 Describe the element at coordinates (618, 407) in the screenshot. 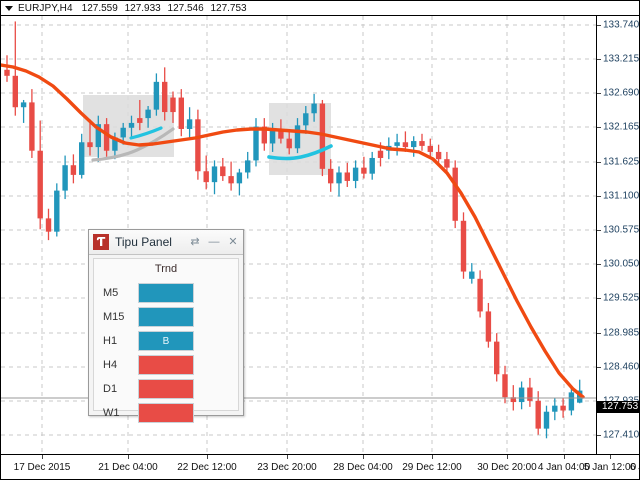

I see `bid-price-tag: 127.753` at that location.